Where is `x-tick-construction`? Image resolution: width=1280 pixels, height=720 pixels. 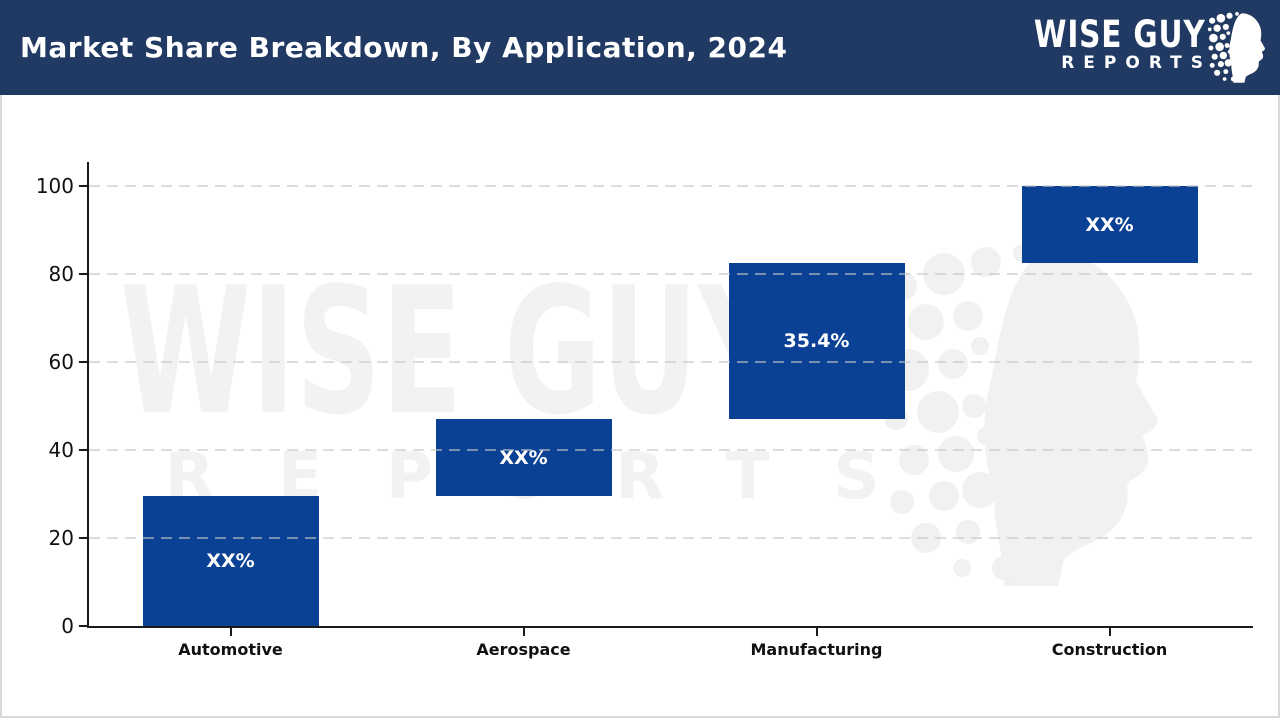 x-tick-construction is located at coordinates (1109, 632).